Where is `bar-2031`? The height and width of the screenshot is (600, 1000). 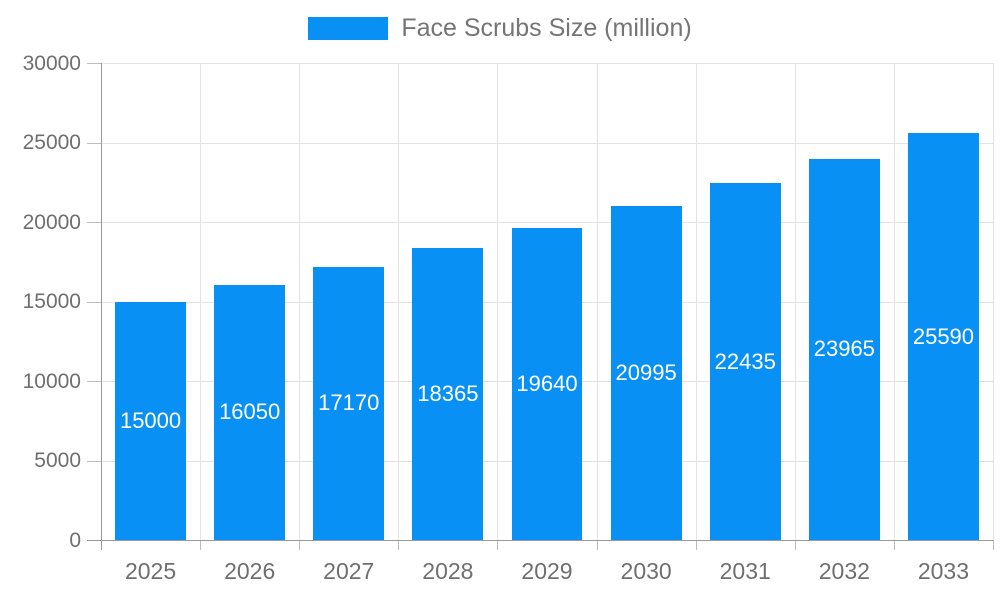
bar-2031 is located at coordinates (745, 361).